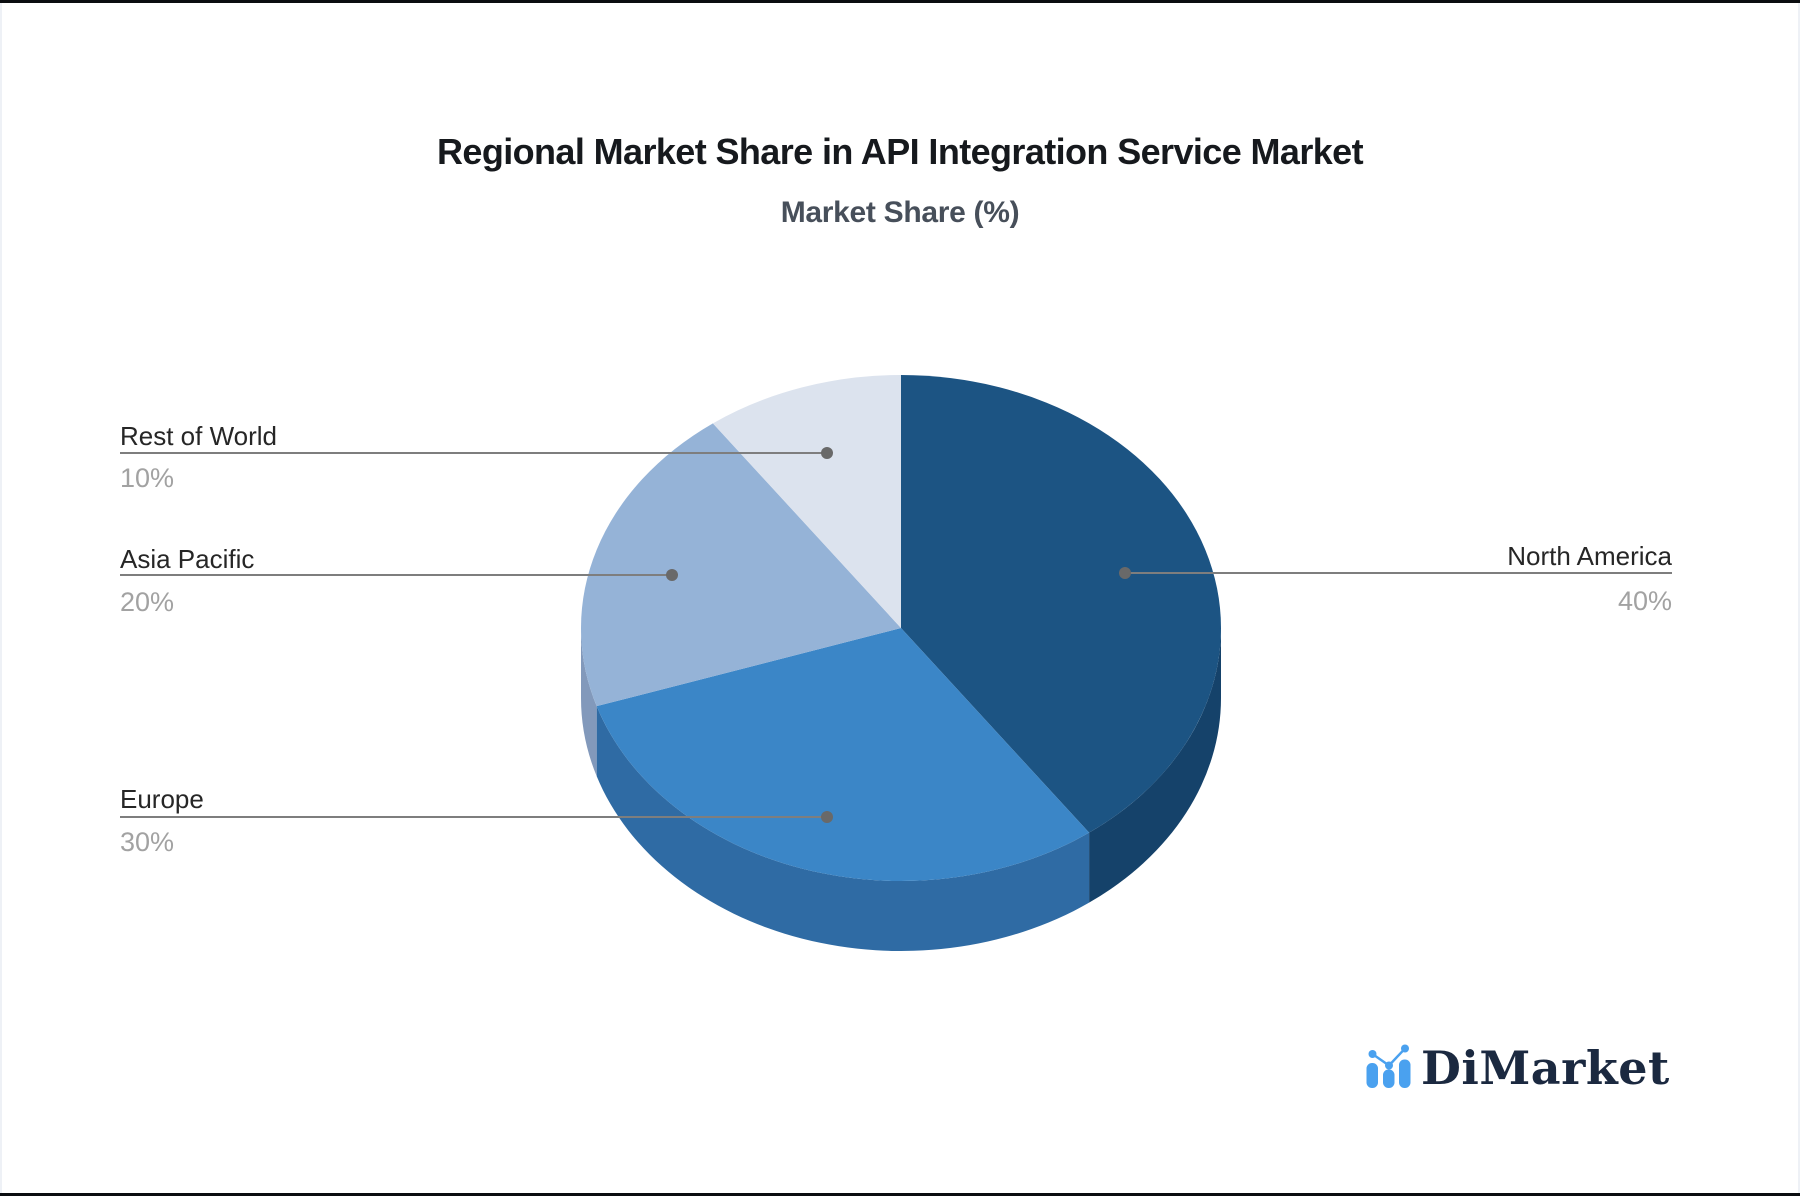 This screenshot has width=1800, height=1196. I want to click on window-left-edge, so click(1, 598).